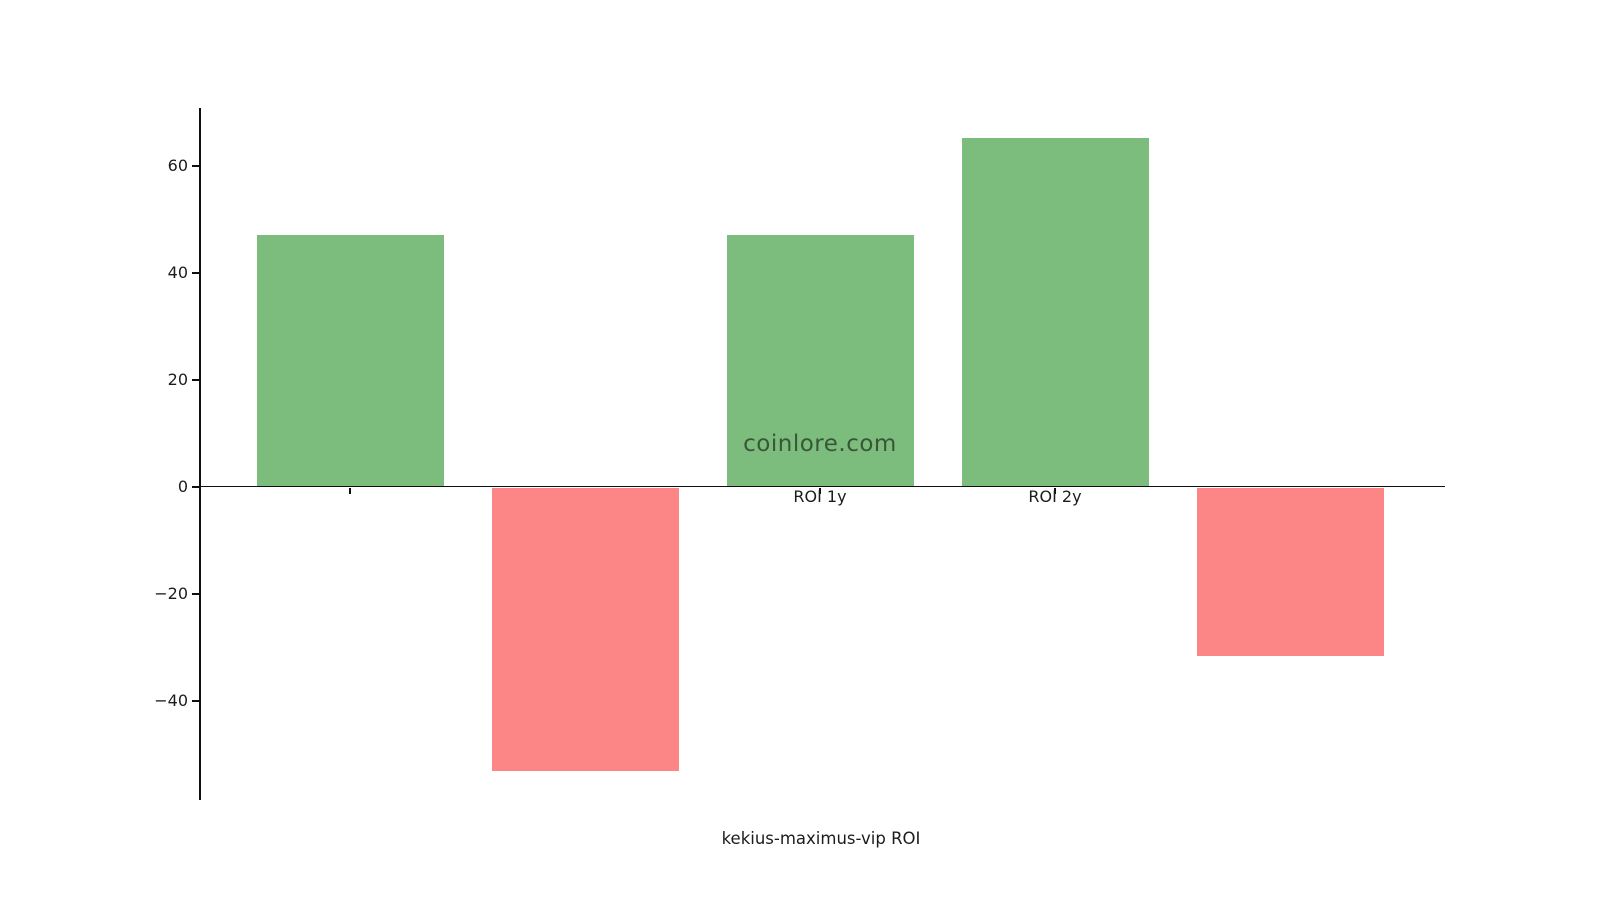 This screenshot has width=1600, height=900. What do you see at coordinates (177, 165) in the screenshot?
I see `y-tick-label: 60` at bounding box center [177, 165].